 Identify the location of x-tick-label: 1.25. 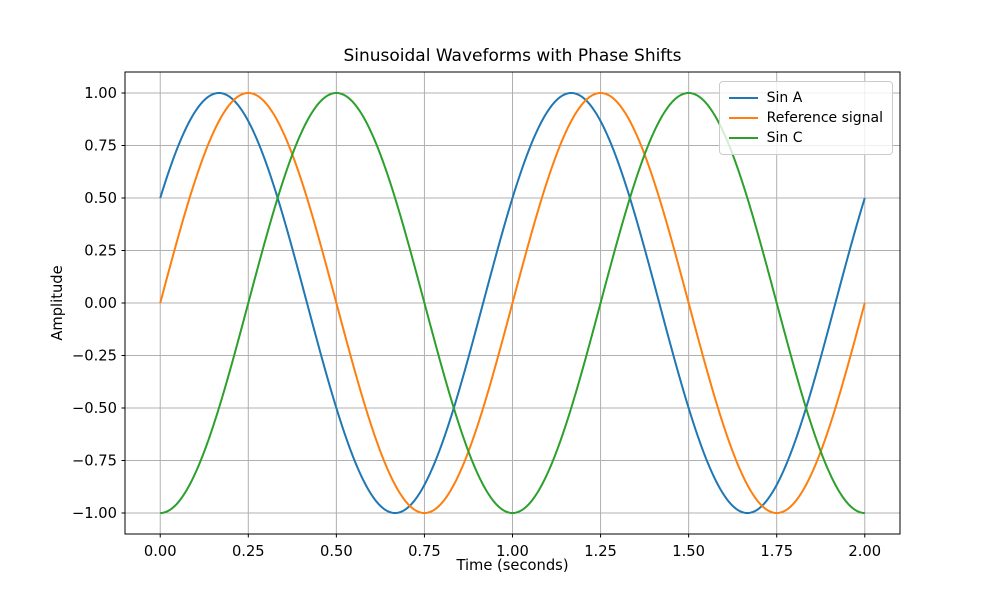
(600, 551).